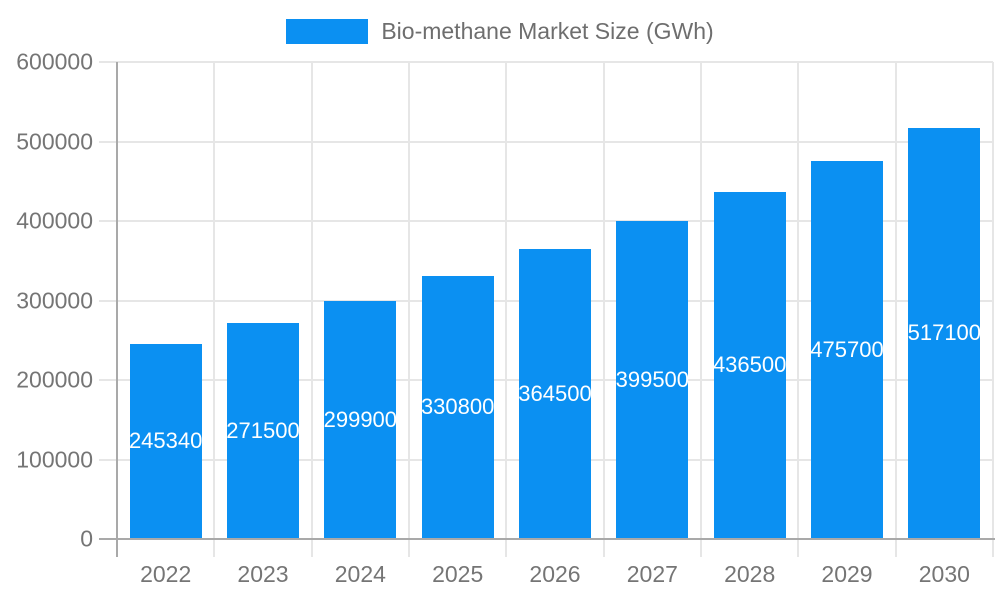 Image resolution: width=1000 pixels, height=600 pixels. What do you see at coordinates (54, 141) in the screenshot?
I see `y-axis-tick-label: 500000` at bounding box center [54, 141].